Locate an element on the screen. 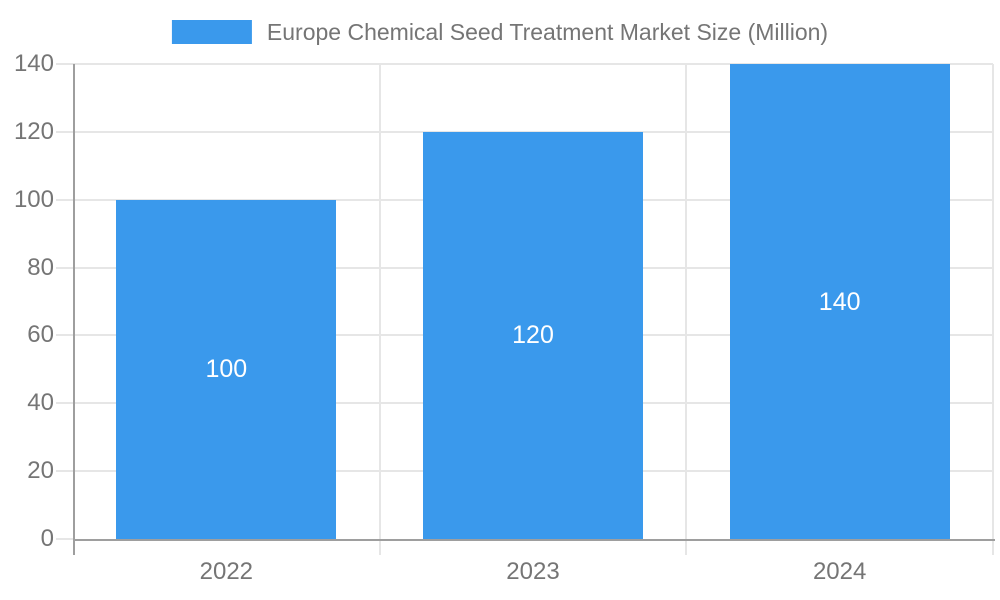 The height and width of the screenshot is (600, 1000). y-tick-label-60: 60 is located at coordinates (40, 335).